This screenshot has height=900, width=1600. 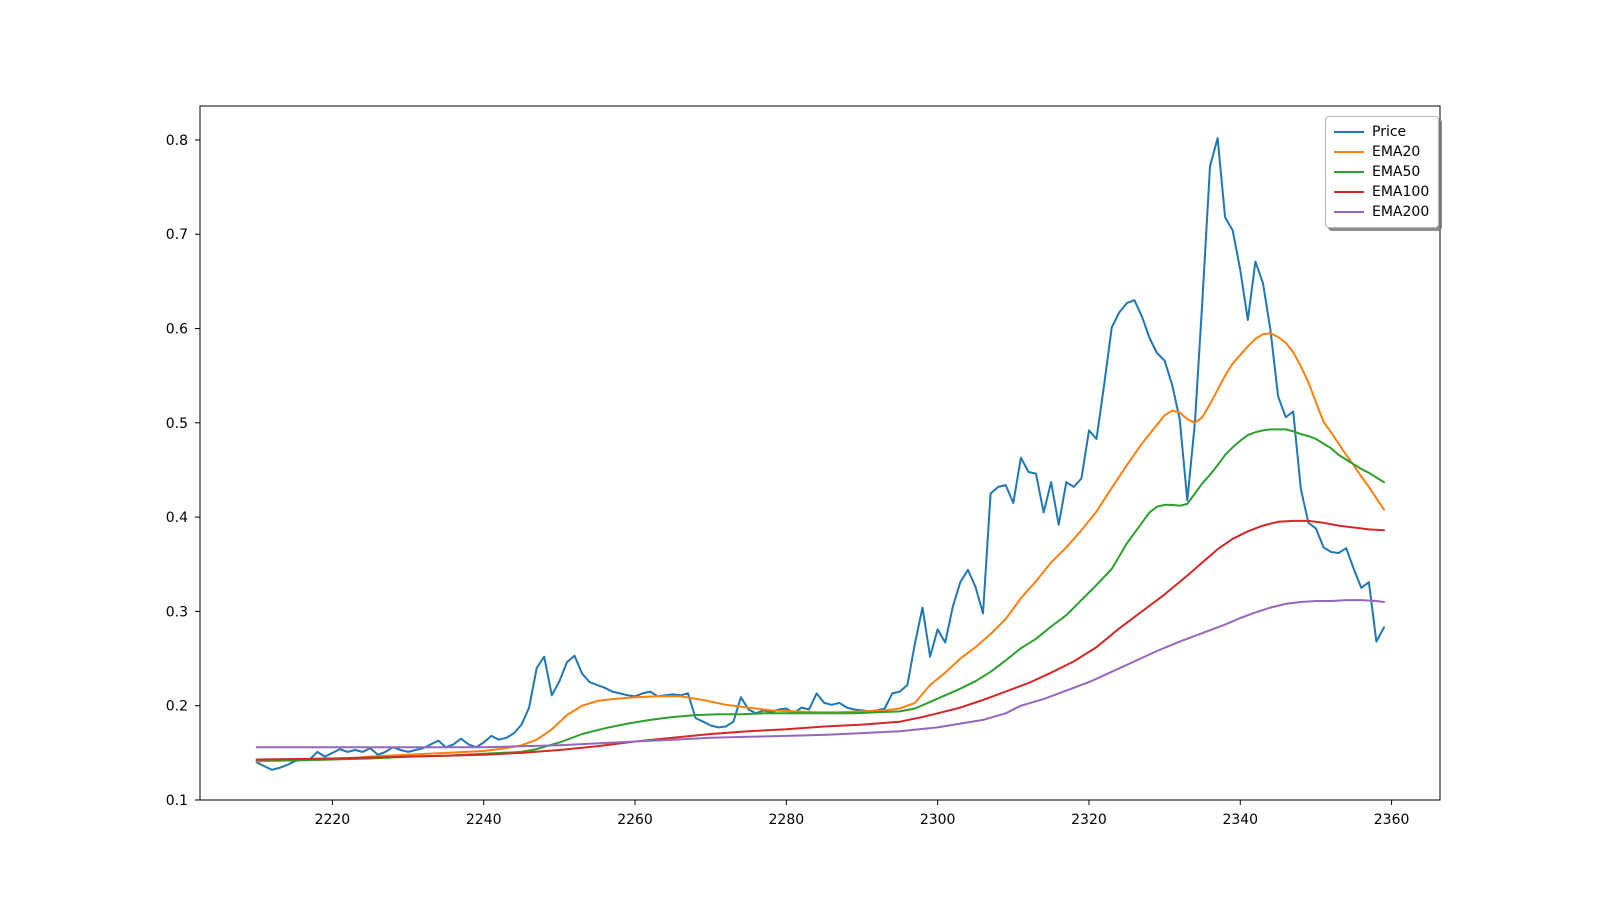 What do you see at coordinates (177, 707) in the screenshot?
I see `y-tick-label: 0.2` at bounding box center [177, 707].